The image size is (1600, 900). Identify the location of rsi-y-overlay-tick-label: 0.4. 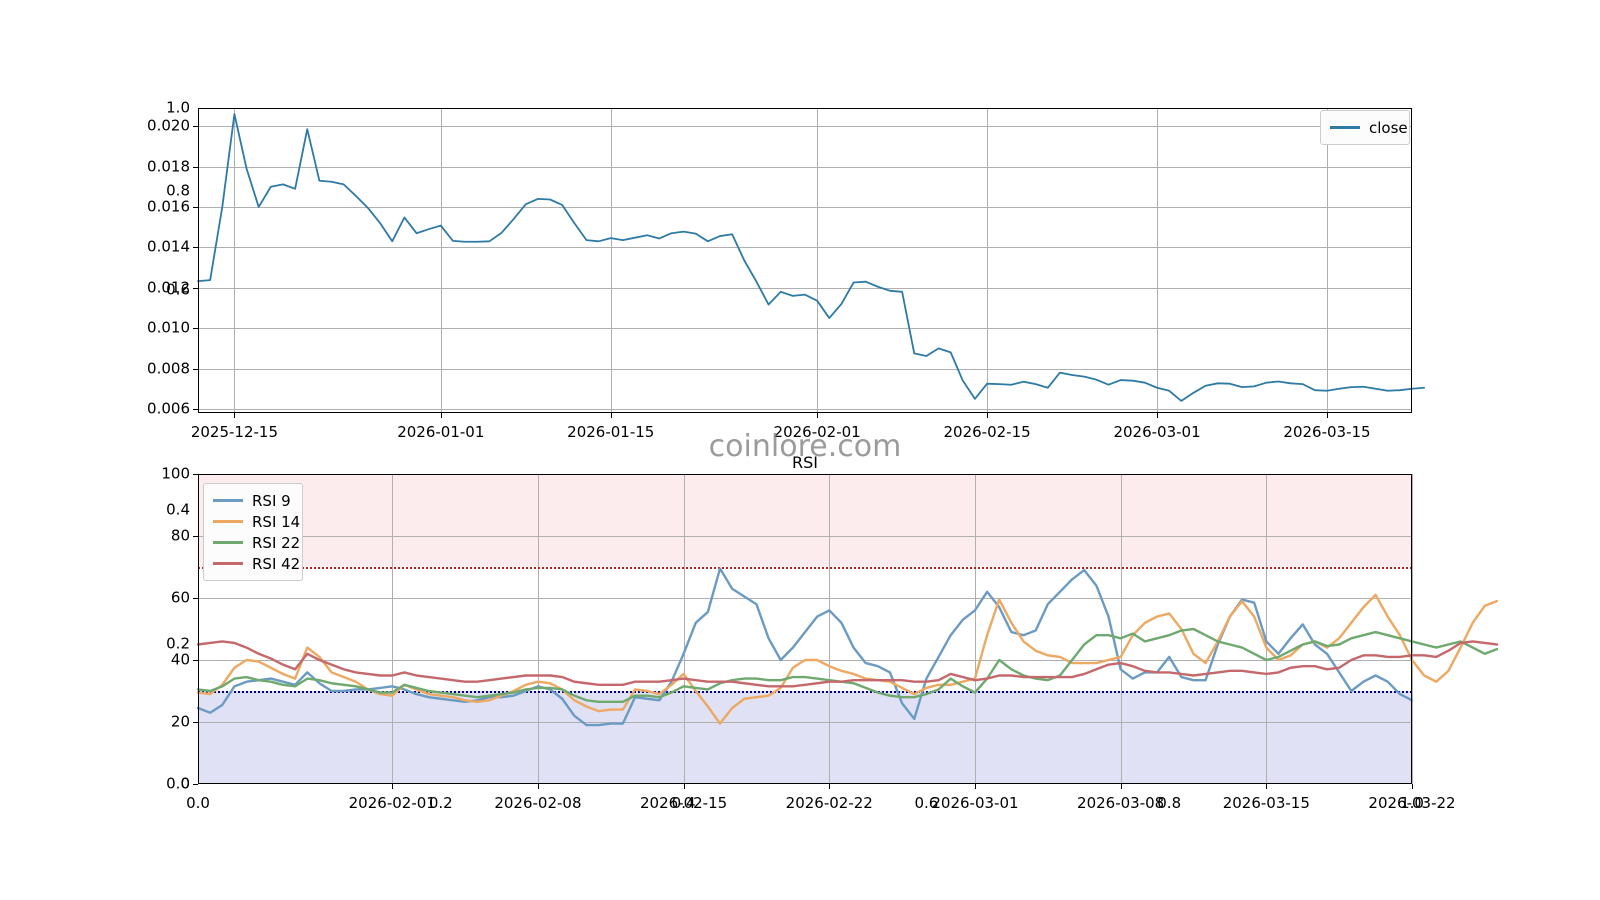
(178, 509).